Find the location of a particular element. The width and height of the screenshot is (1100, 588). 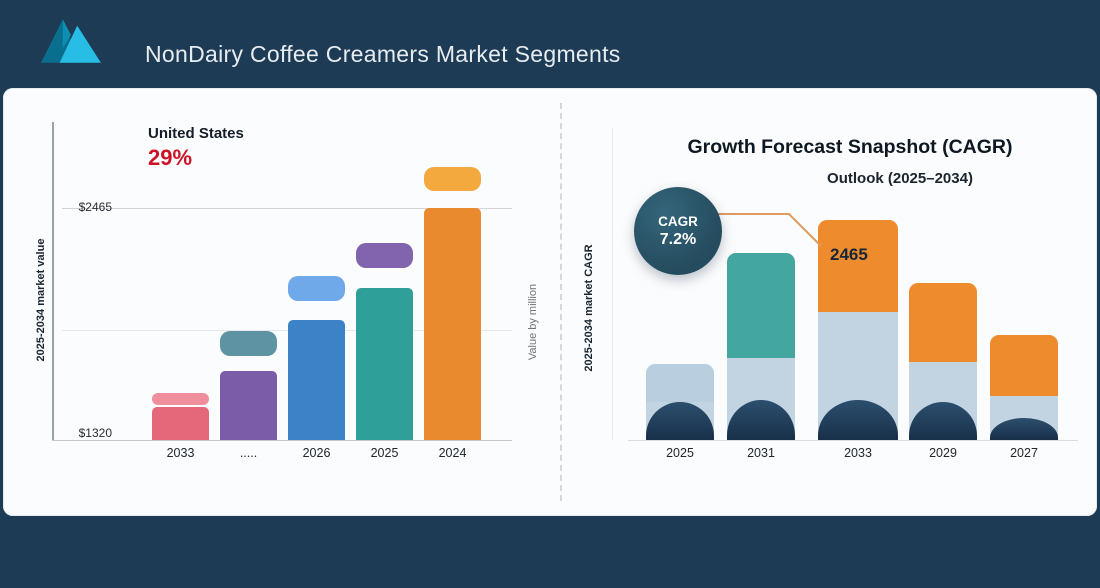

bar-cap-2033 is located at coordinates (180, 399).